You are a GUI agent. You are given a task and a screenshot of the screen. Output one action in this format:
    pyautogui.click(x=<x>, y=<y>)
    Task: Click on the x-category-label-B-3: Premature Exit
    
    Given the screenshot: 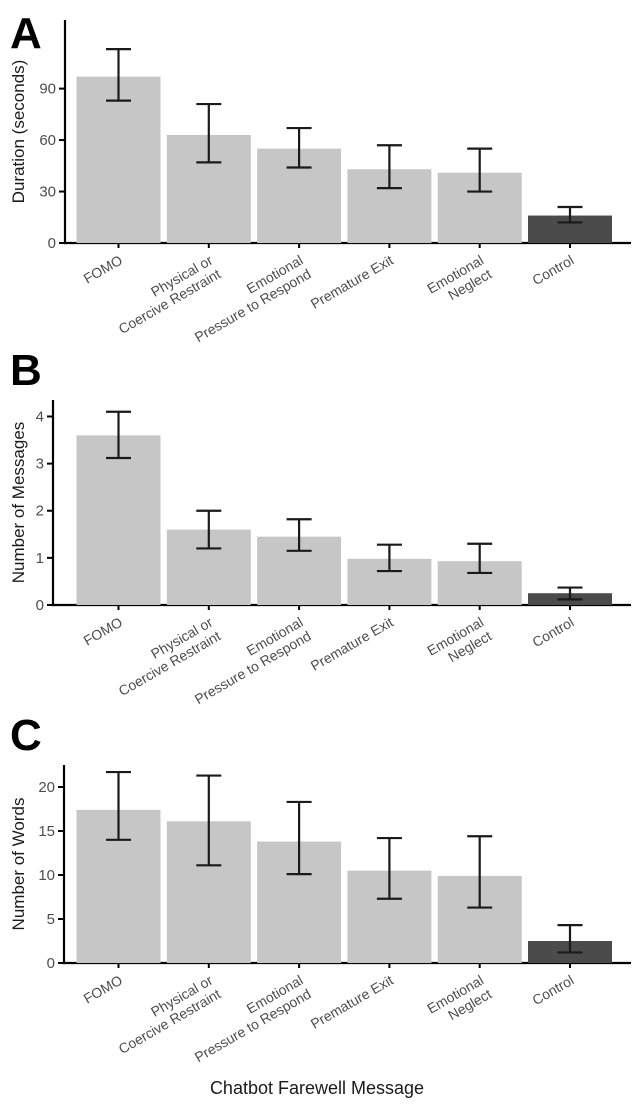 What is the action you would take?
    pyautogui.click(x=352, y=644)
    